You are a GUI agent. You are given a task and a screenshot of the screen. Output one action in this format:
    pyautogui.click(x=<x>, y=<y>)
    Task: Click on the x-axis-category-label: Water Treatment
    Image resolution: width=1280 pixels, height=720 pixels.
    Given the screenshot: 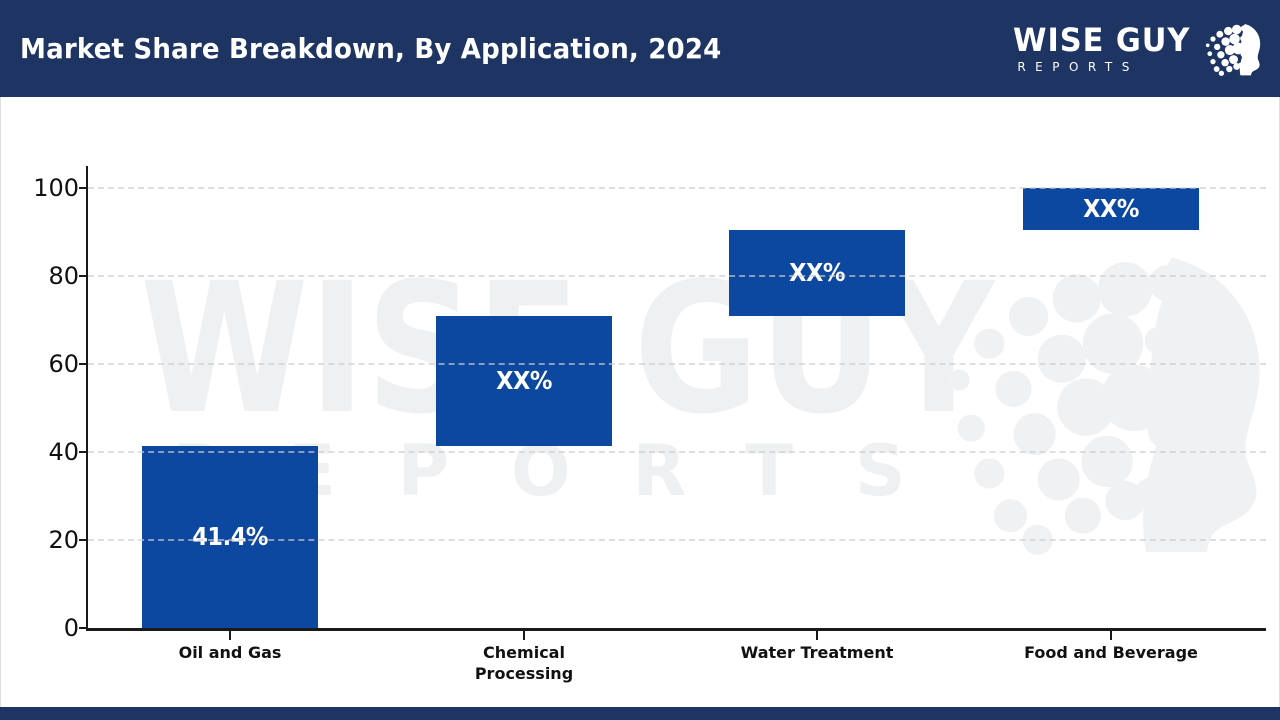 What is the action you would take?
    pyautogui.click(x=817, y=652)
    